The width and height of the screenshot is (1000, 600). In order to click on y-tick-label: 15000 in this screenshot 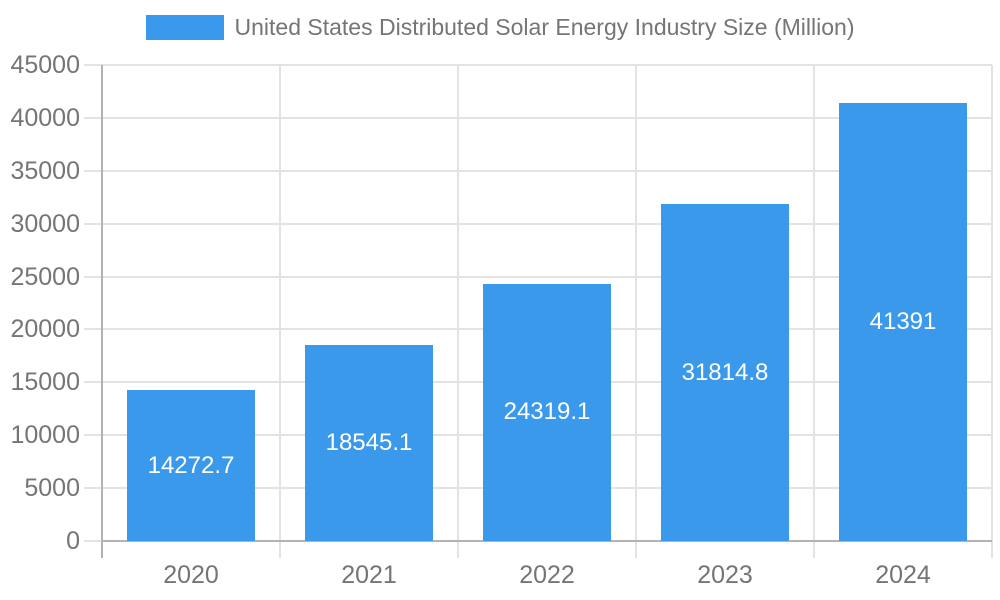, I will do `click(45, 382)`.